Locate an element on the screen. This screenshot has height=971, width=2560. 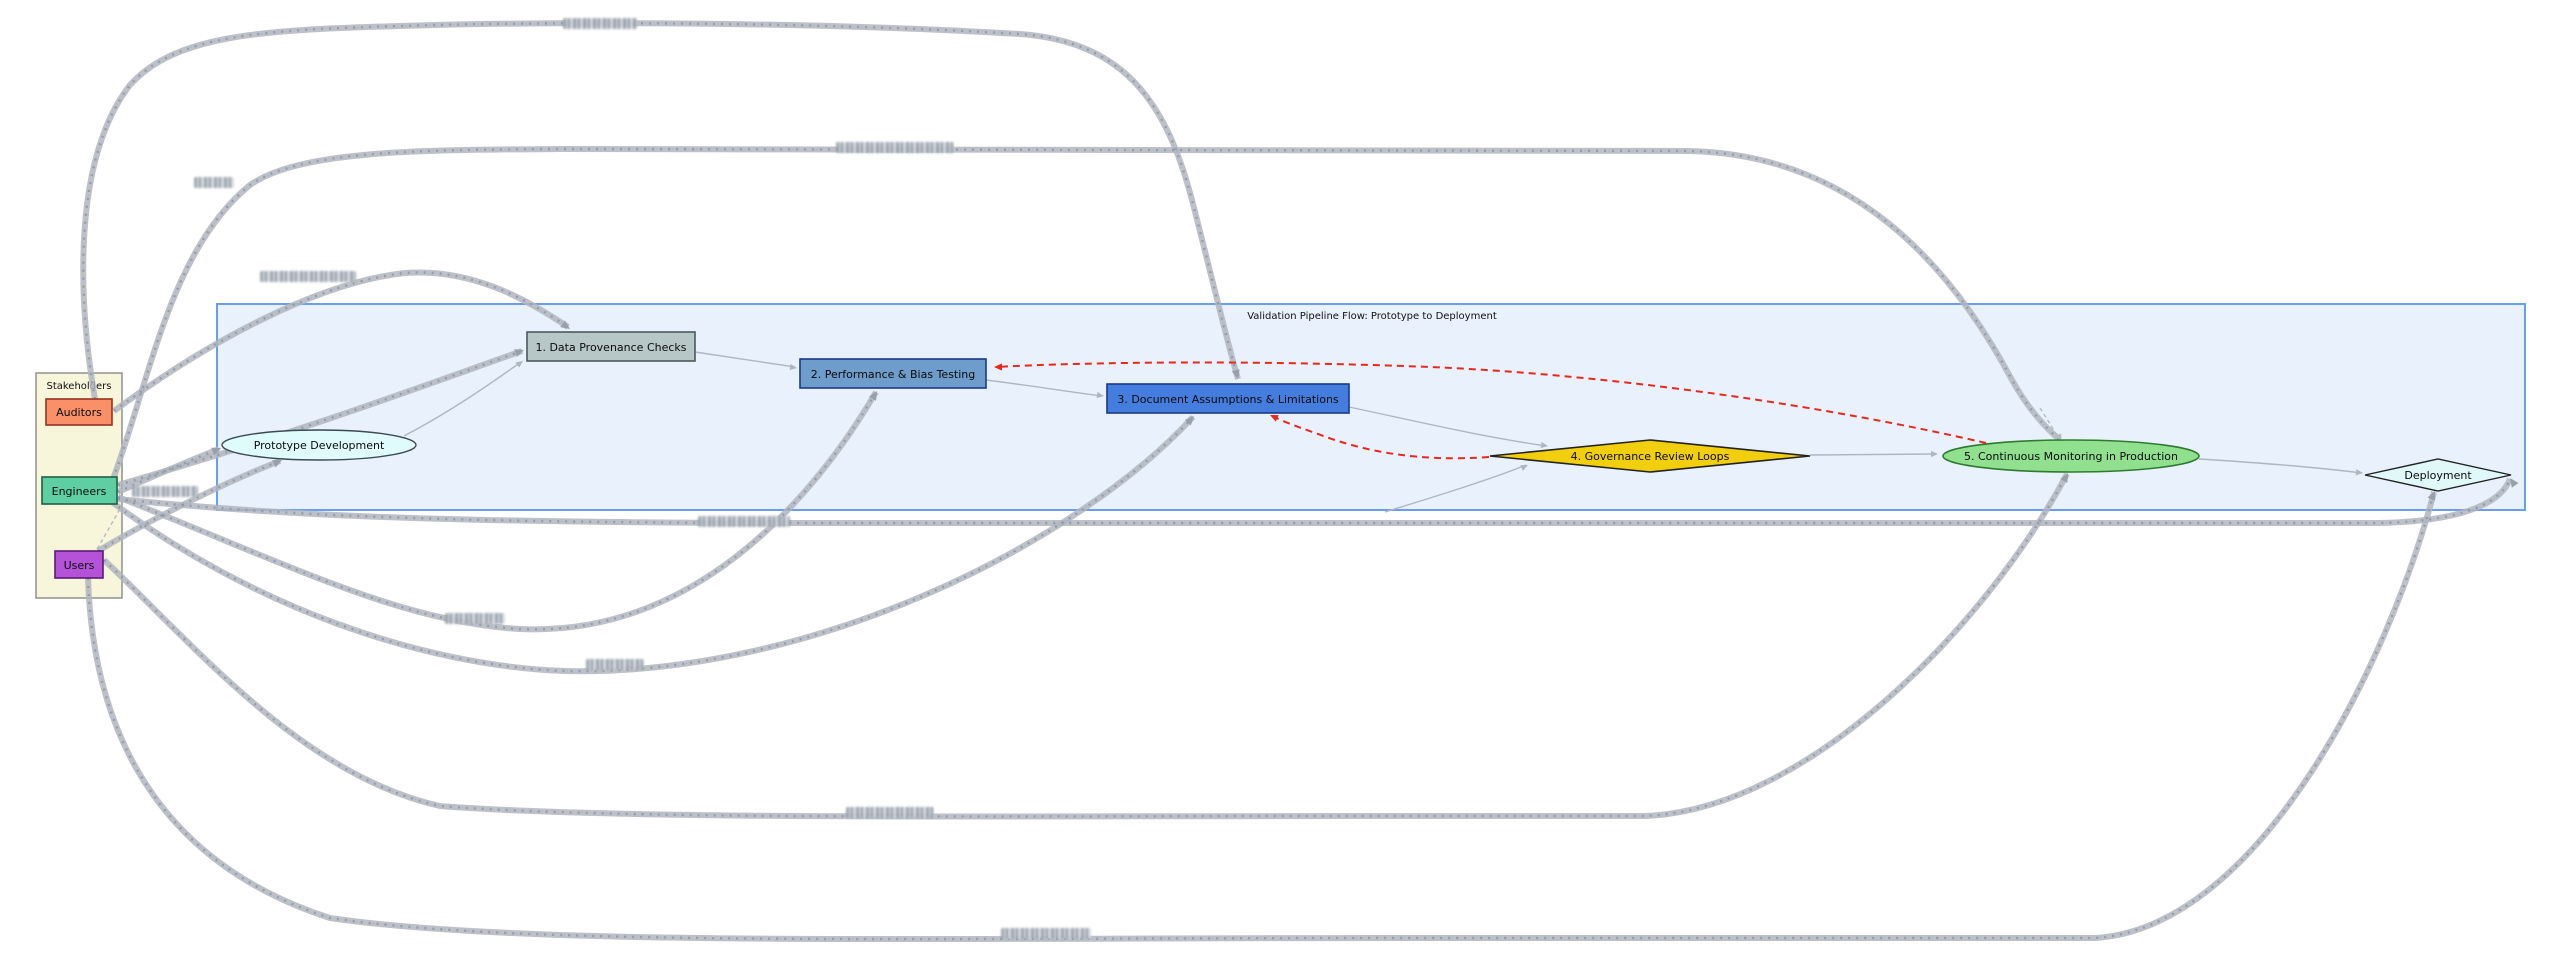
node-step5-continuous-monitoring: 5. Continuous Monitoring in Production is located at coordinates (2071, 456).